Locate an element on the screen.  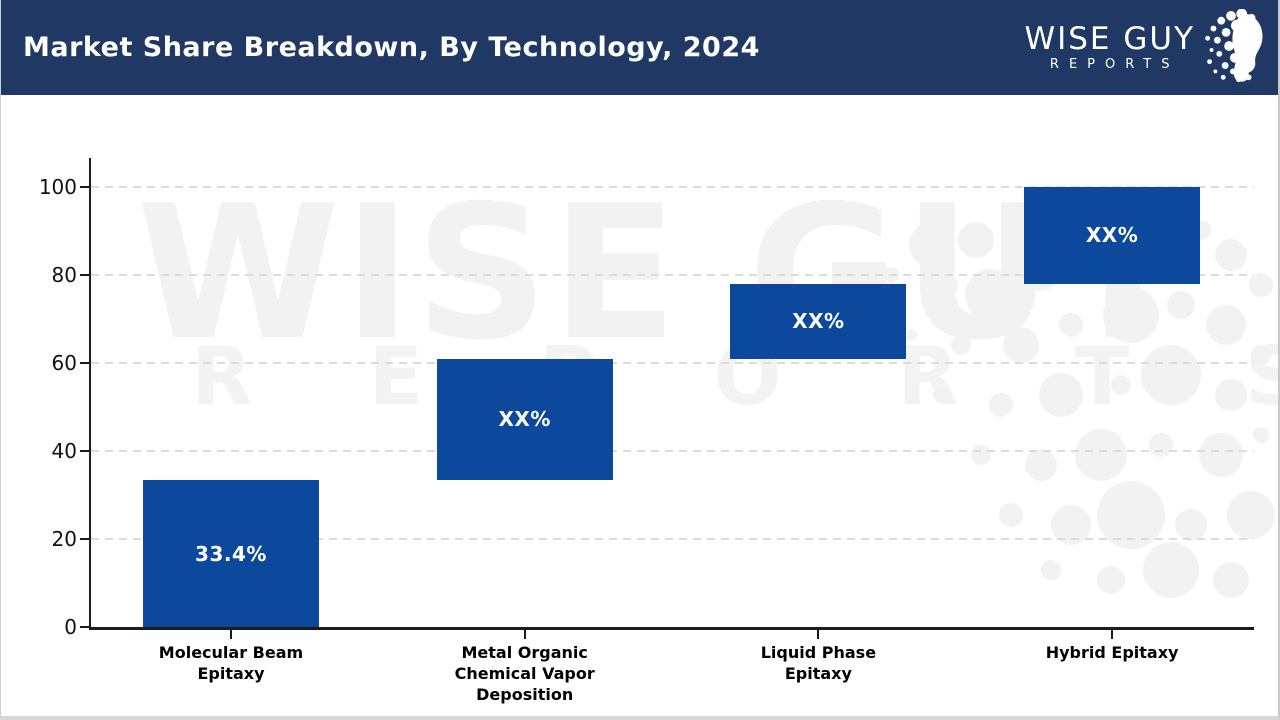
x-category-label-line: Deposition is located at coordinates (525, 694).